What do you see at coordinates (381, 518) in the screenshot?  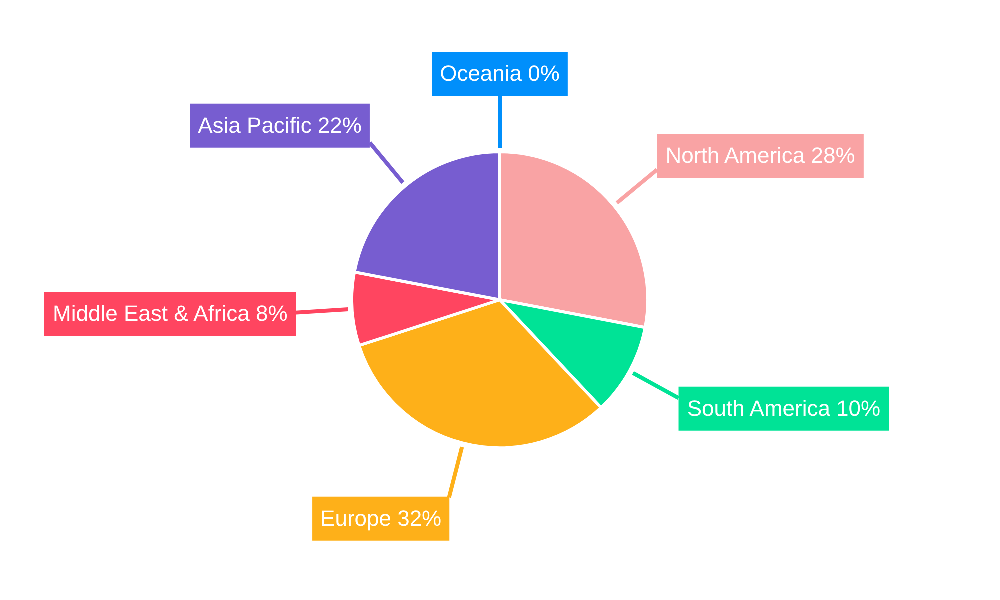 I see `slice-label: Europe 32%` at bounding box center [381, 518].